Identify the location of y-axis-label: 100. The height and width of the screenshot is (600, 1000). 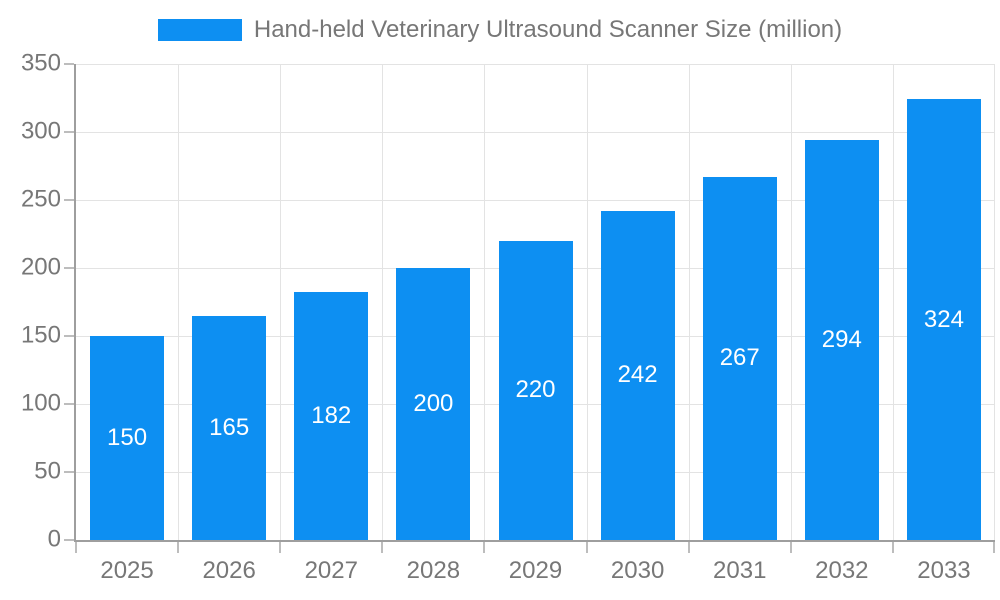
(40, 403).